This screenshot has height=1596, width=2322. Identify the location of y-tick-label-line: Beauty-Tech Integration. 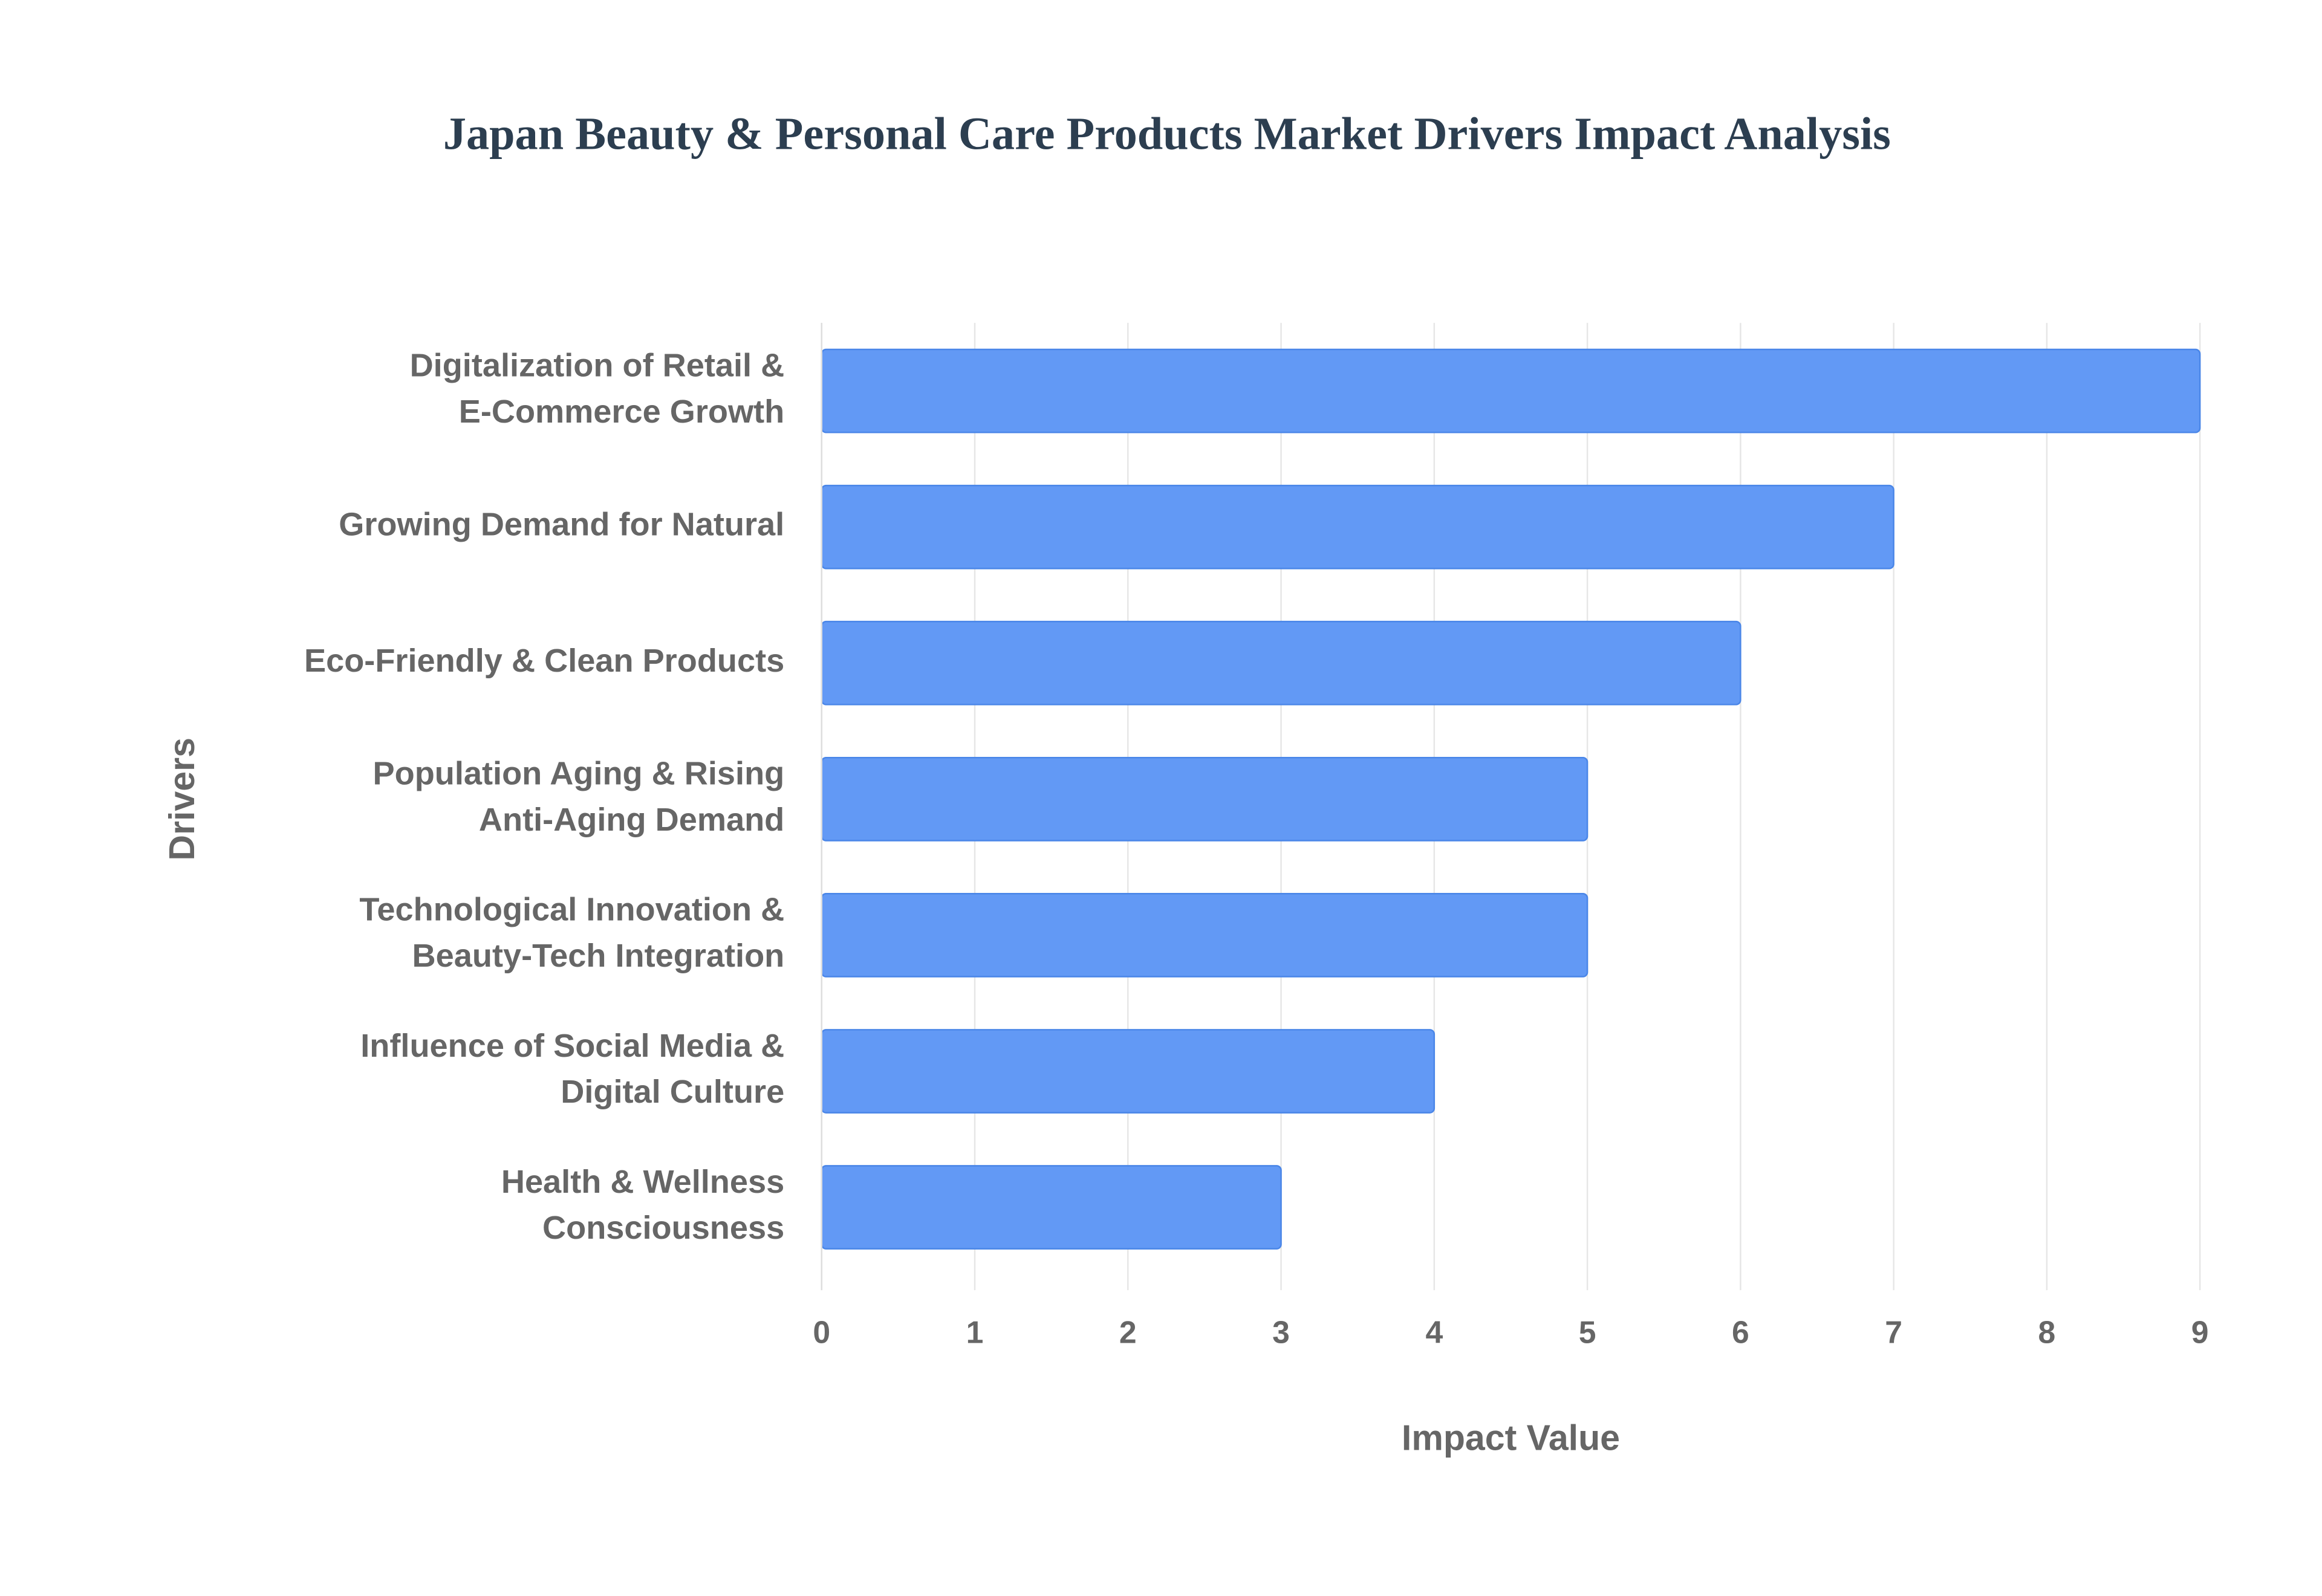
(598, 956).